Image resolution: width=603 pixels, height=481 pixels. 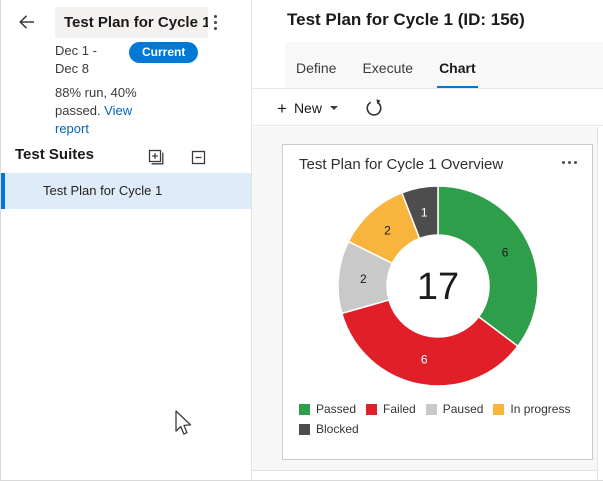 I want to click on new-button: + New, so click(x=308, y=108).